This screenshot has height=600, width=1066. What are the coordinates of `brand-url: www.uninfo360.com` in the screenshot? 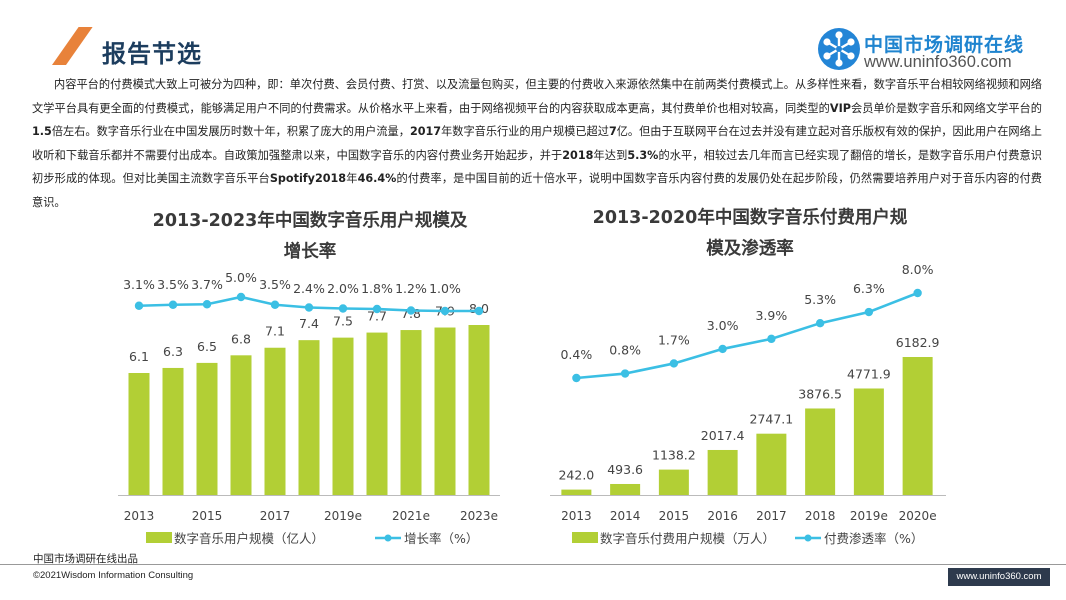 It's located at (938, 62).